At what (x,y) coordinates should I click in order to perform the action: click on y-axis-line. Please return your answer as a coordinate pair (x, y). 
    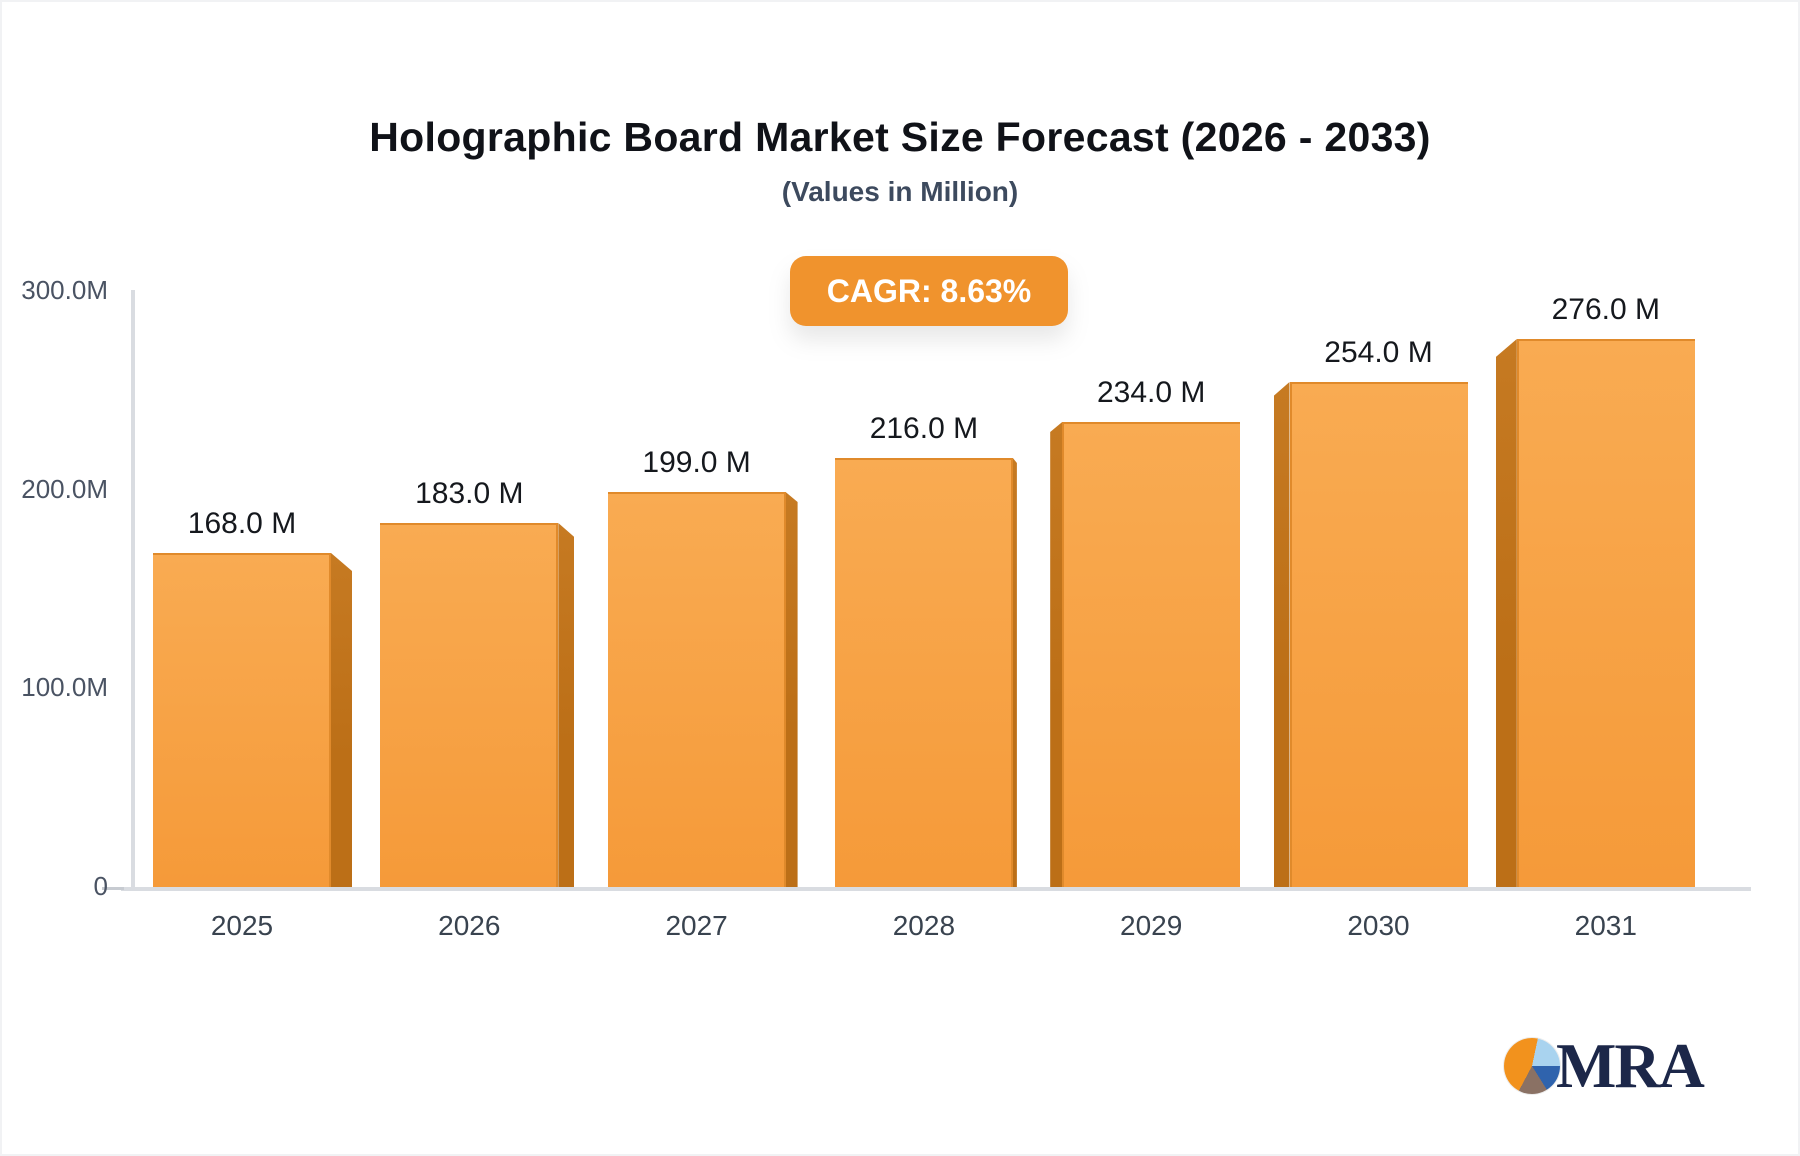
    Looking at the image, I should click on (133, 590).